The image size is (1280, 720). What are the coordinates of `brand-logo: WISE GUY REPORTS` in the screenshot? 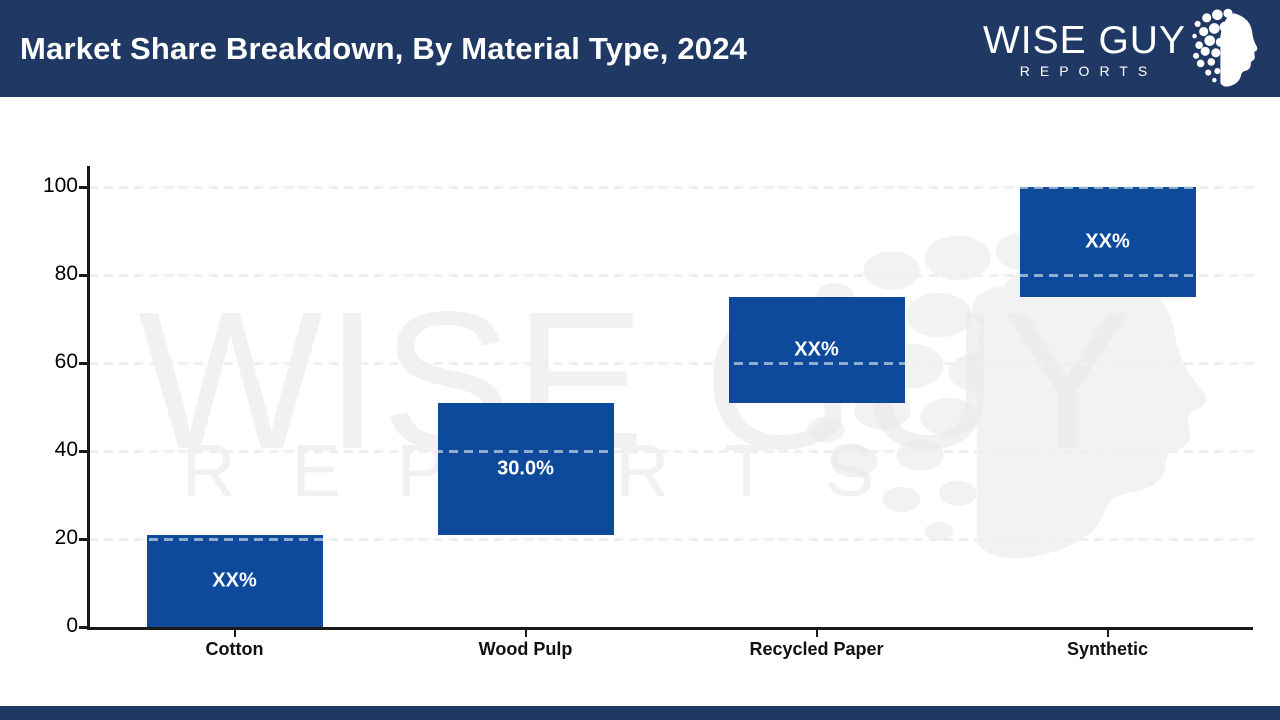 It's located at (1124, 49).